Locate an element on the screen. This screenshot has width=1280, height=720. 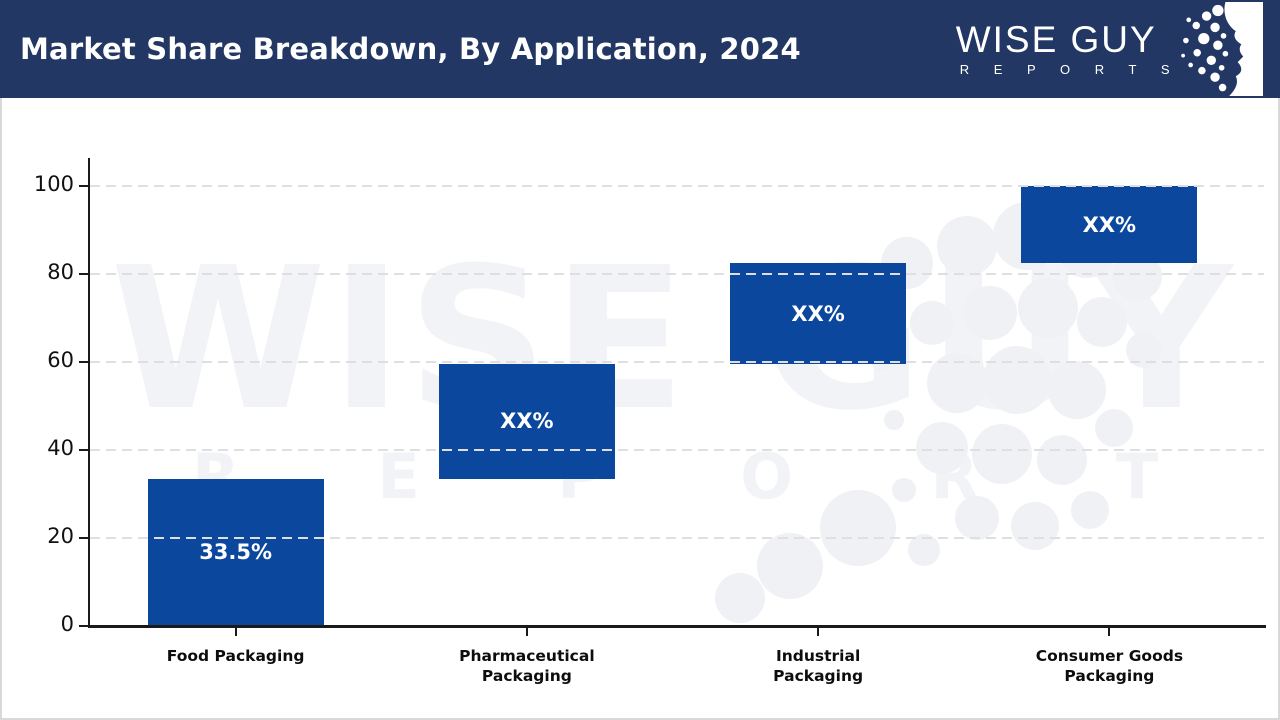
x-axis-line is located at coordinates (677, 626).